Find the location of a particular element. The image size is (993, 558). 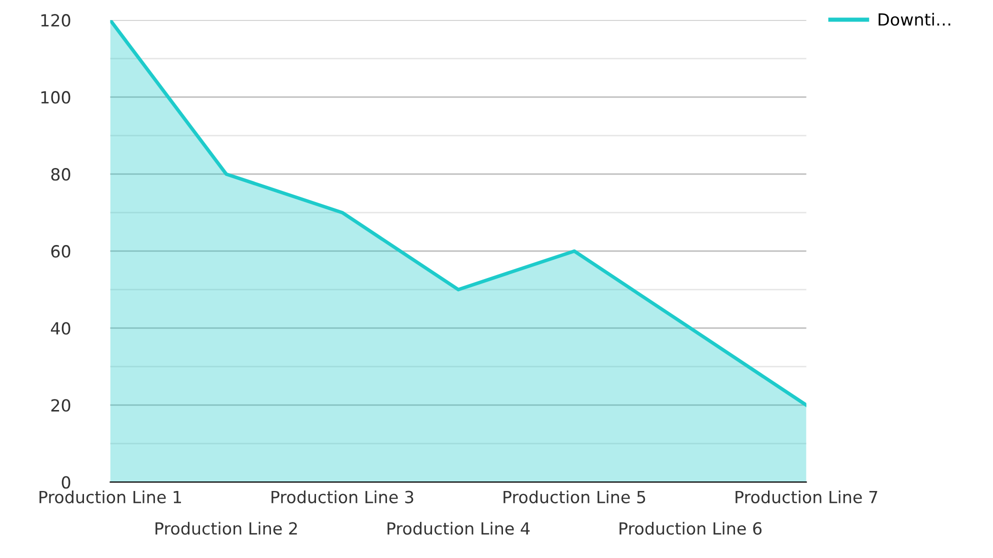

y-tick-label: 120 is located at coordinates (55, 20).